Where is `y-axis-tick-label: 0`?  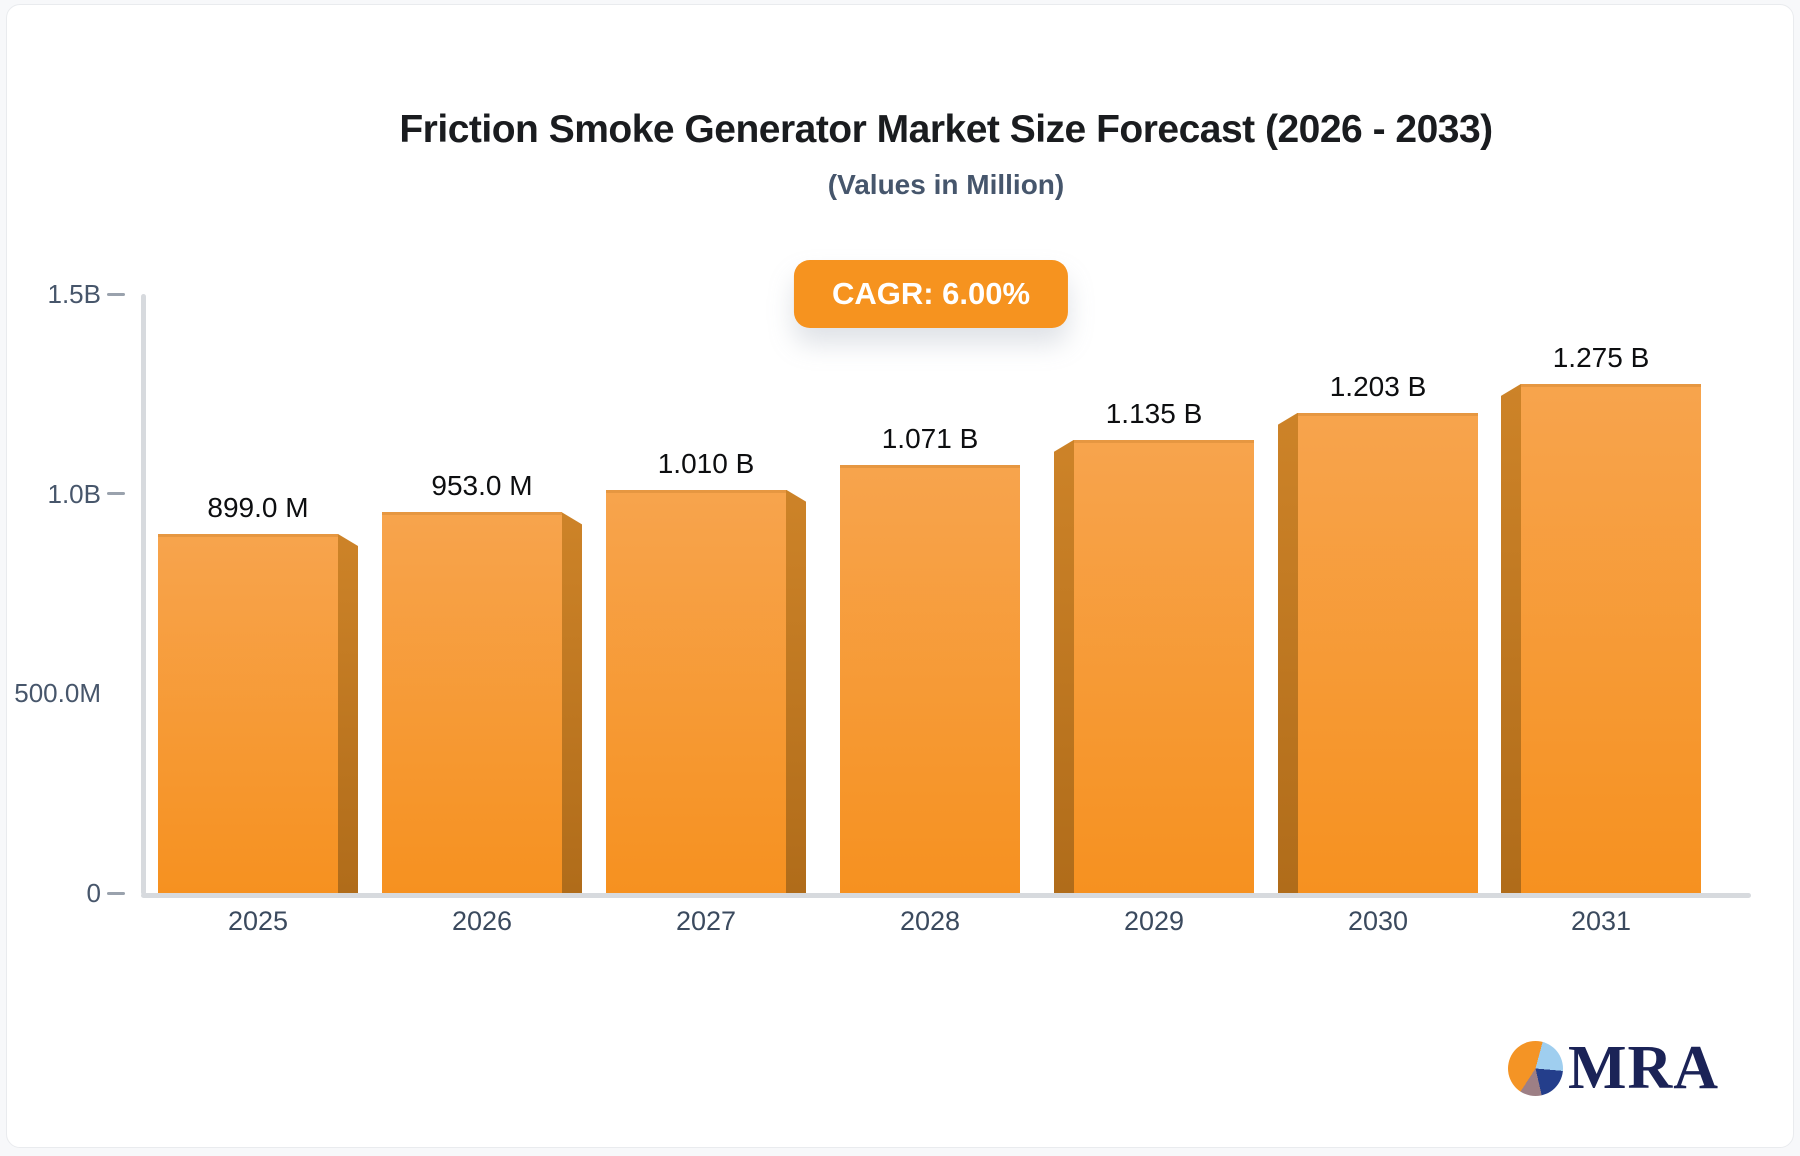 y-axis-tick-label: 0 is located at coordinates (93, 893).